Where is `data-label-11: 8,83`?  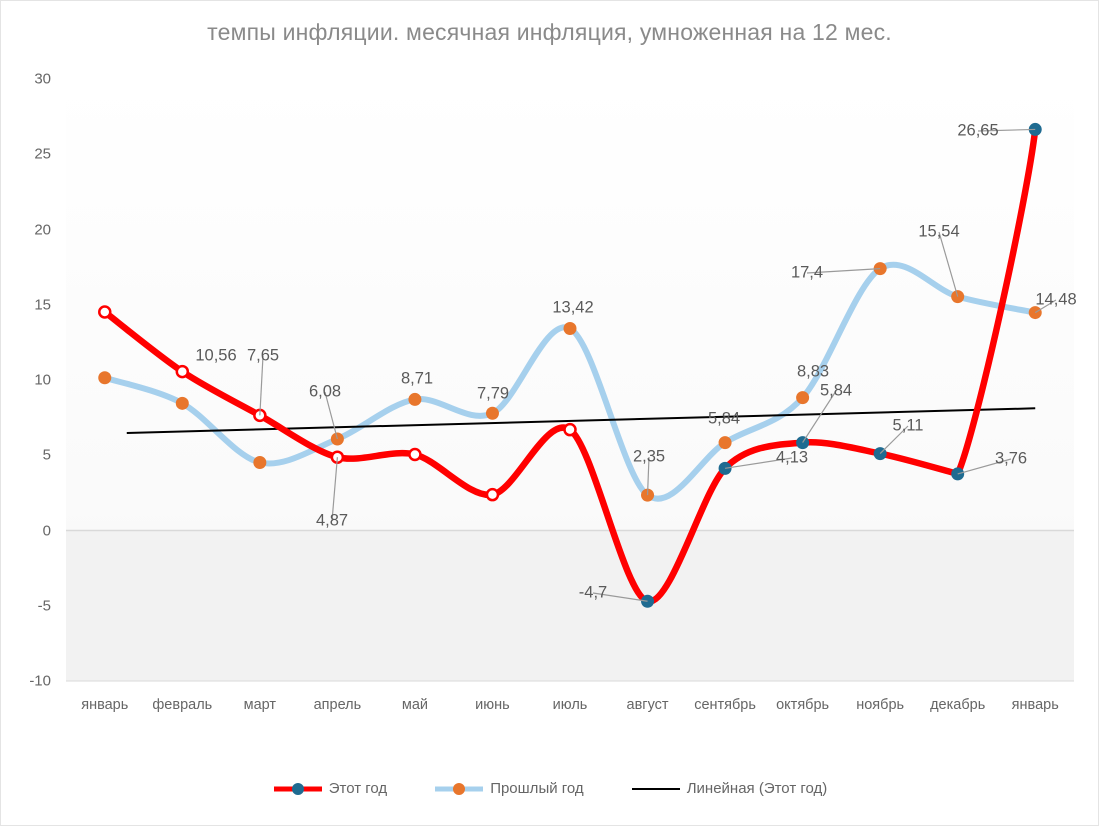
data-label-11: 8,83 is located at coordinates (813, 371).